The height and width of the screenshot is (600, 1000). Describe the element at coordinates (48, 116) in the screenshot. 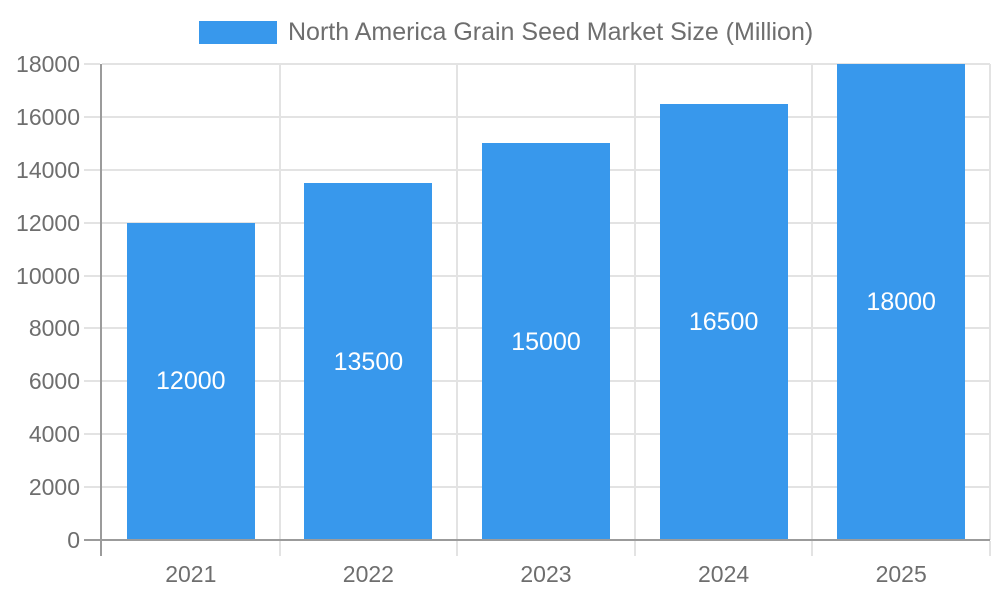

I see `y-tick-label: 16000` at that location.